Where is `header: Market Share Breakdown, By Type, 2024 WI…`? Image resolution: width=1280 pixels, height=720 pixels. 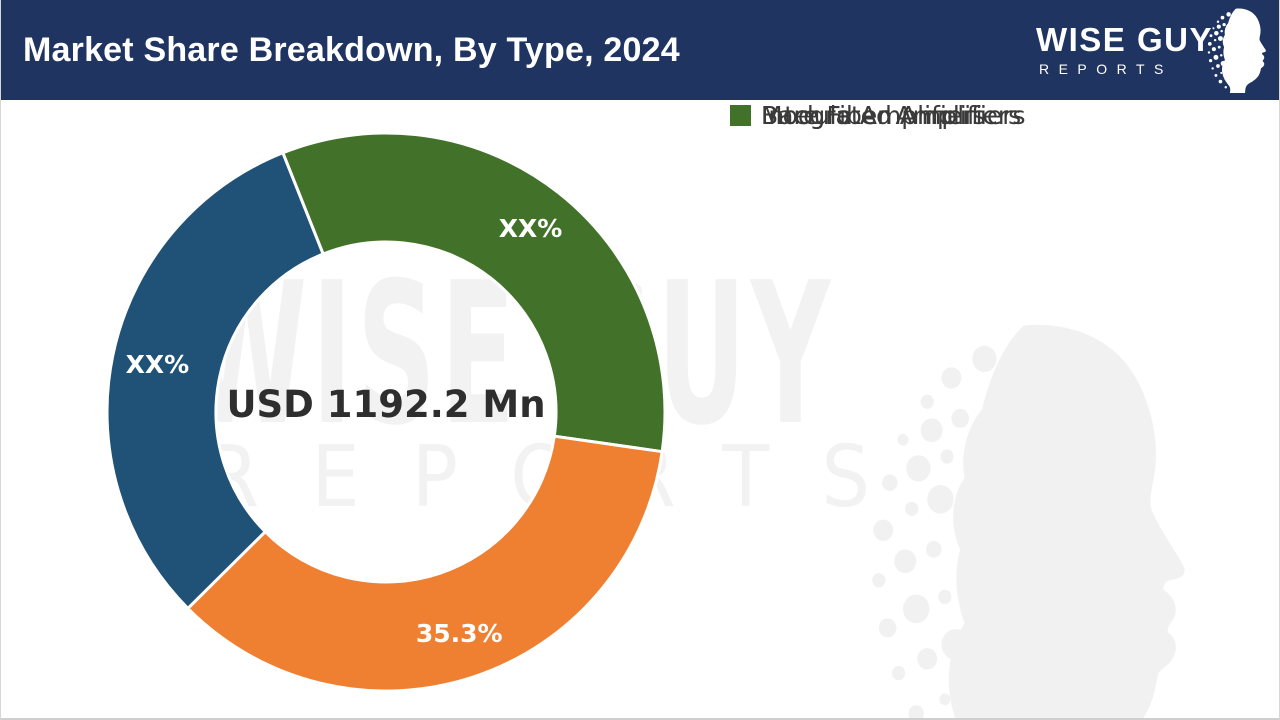 header: Market Share Breakdown, By Type, 2024 WI… is located at coordinates (640, 50).